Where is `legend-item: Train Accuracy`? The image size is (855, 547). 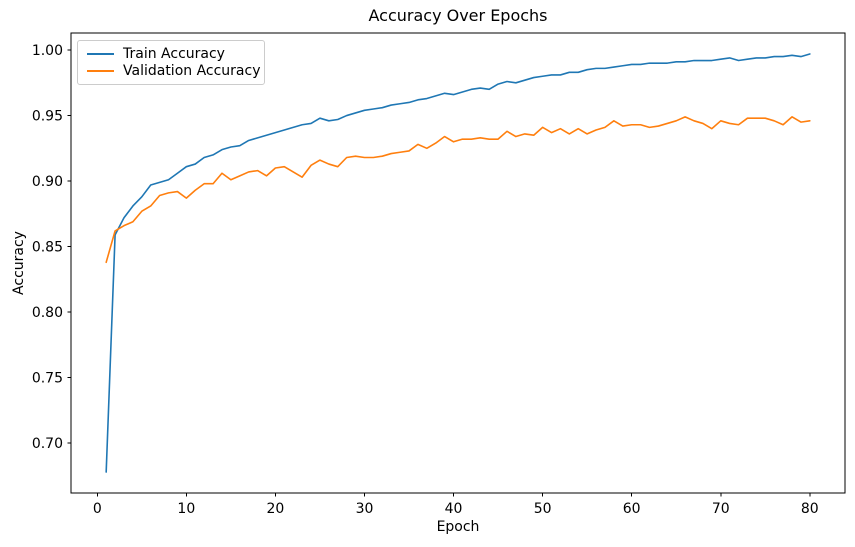 legend-item: Train Accuracy is located at coordinates (171, 54).